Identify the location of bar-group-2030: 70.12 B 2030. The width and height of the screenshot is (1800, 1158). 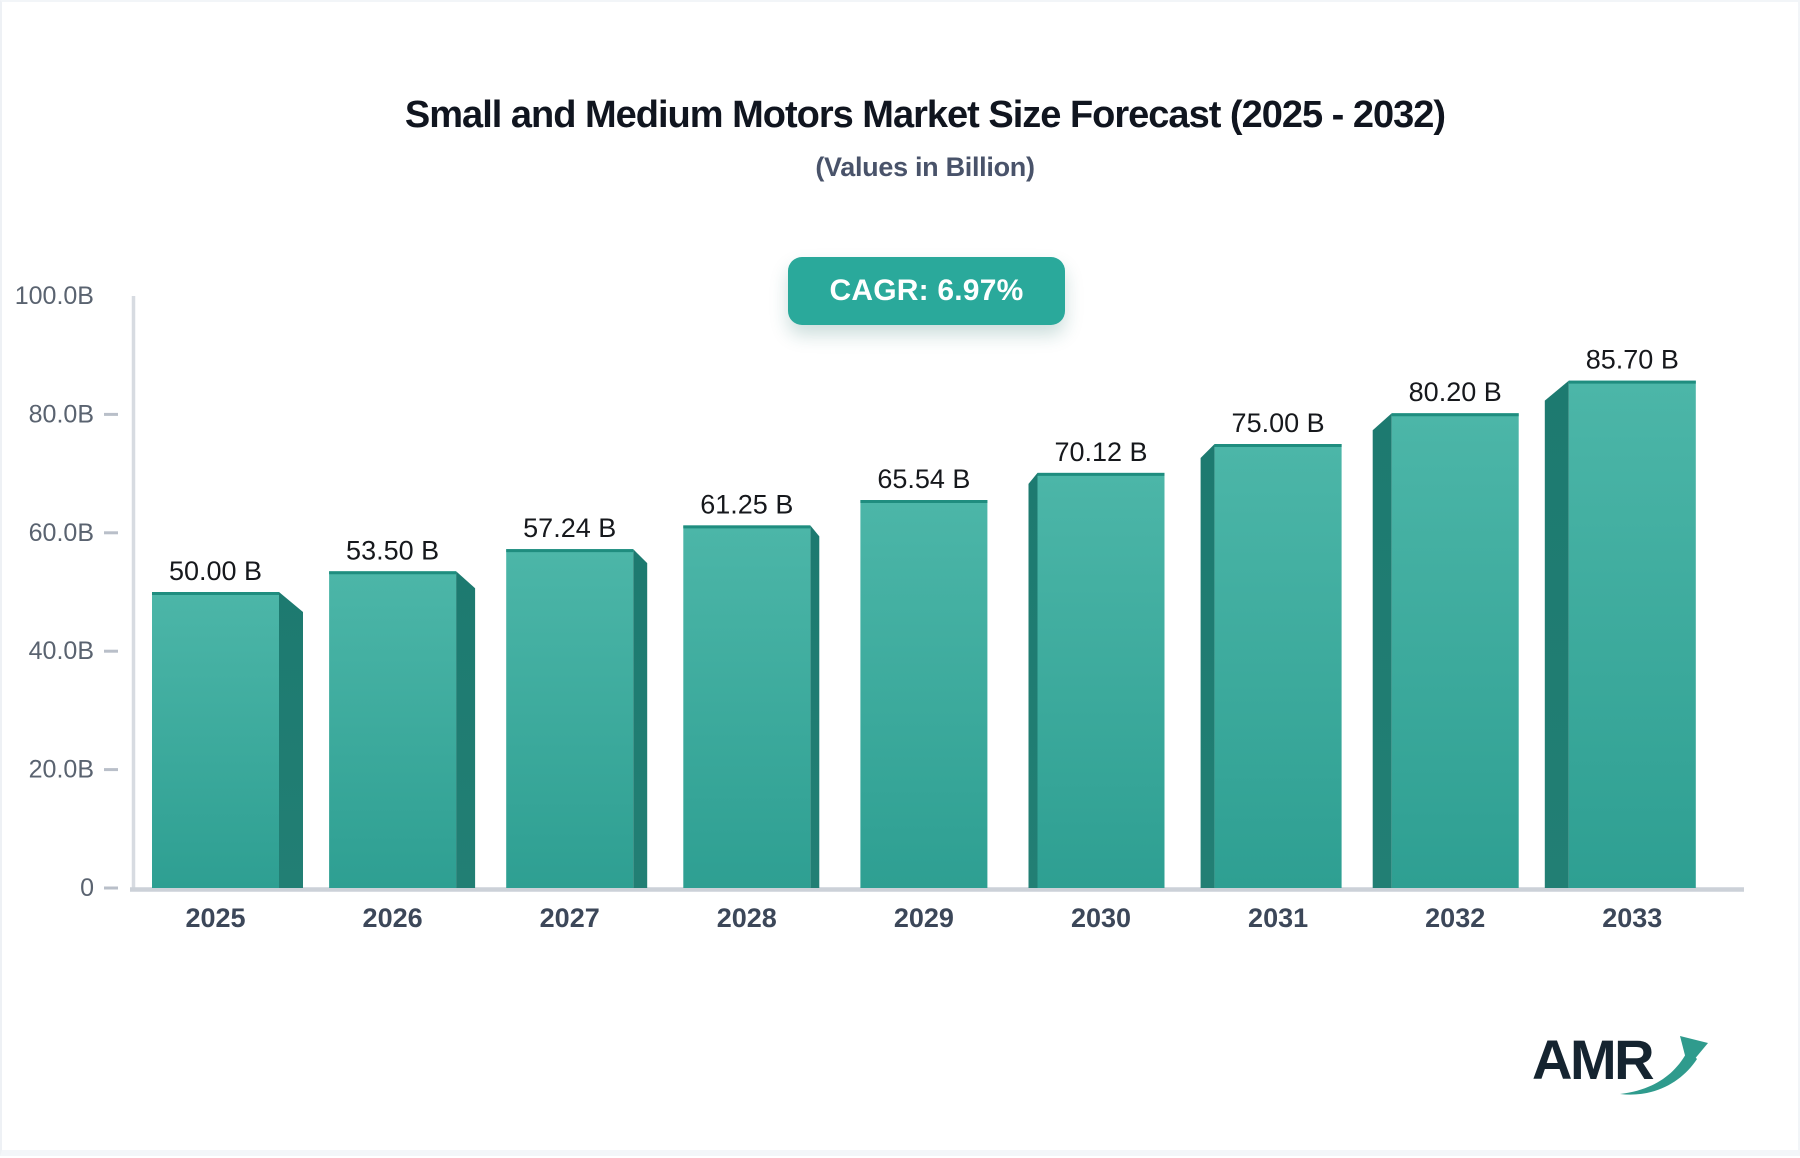
(1096, 685).